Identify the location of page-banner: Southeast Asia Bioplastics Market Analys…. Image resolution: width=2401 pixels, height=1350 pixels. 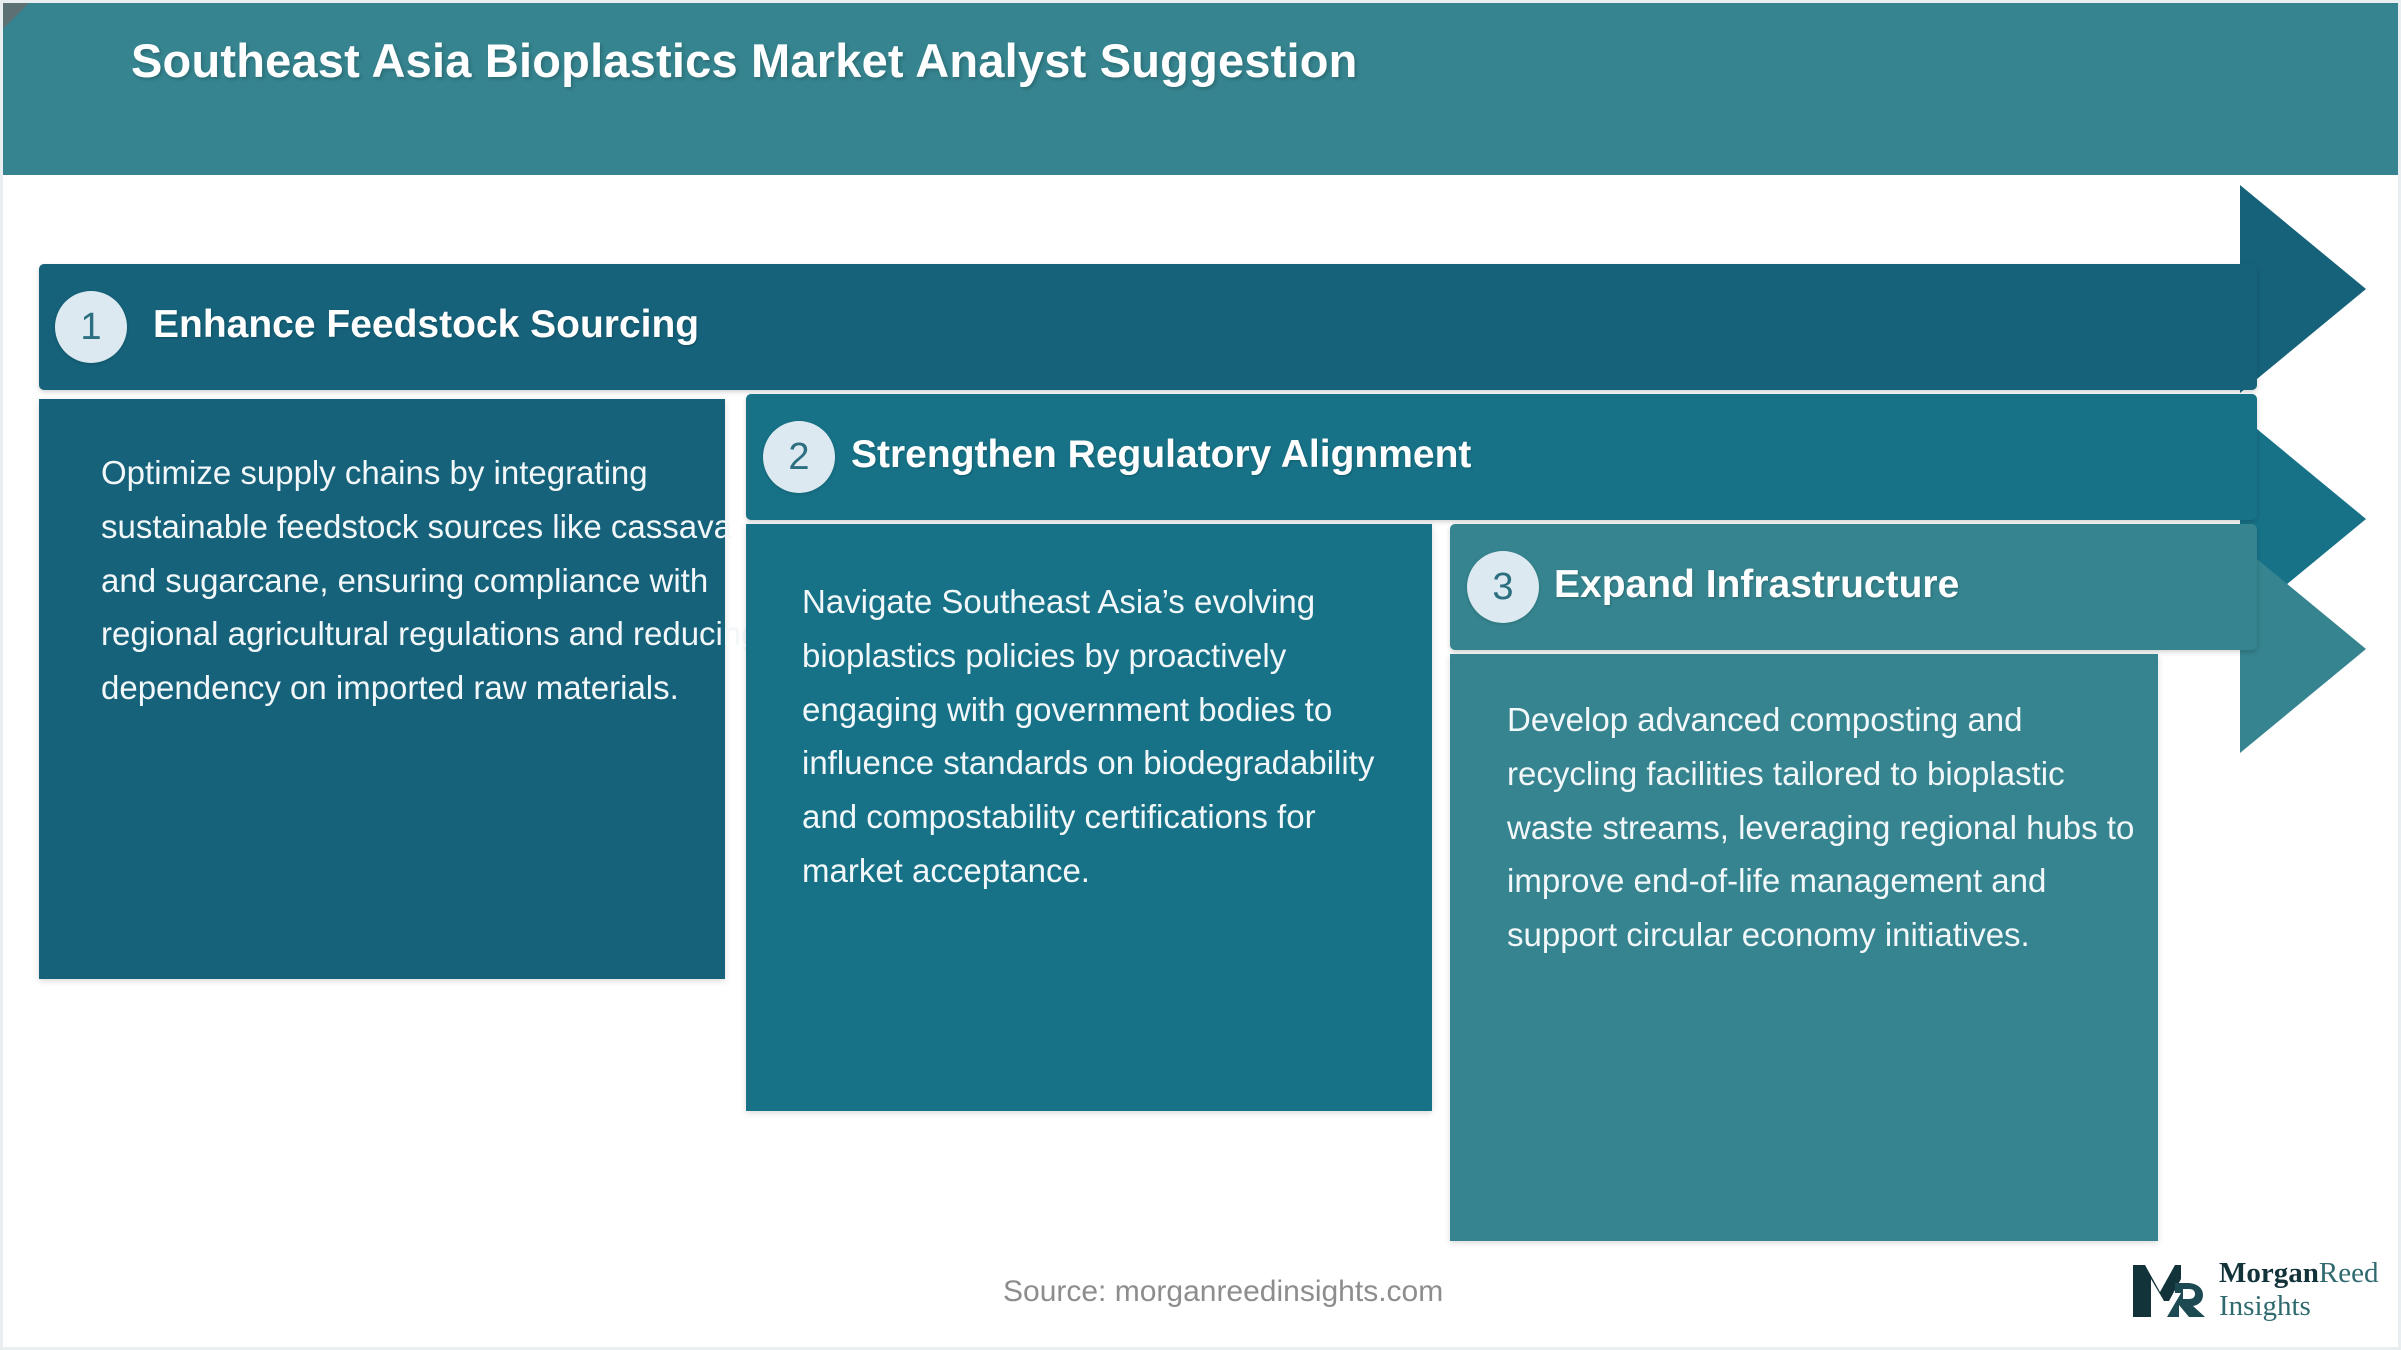
(1200, 89).